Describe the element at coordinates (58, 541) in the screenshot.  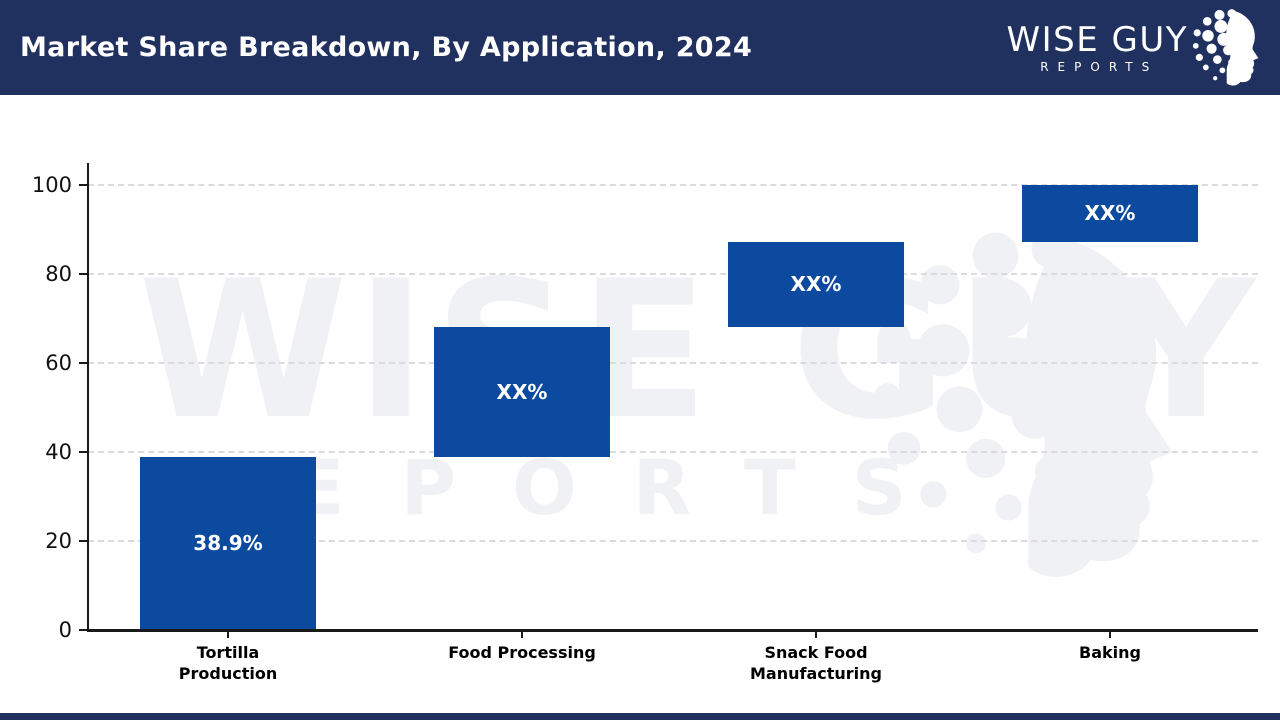
I see `y-tick-label-20: 20` at that location.